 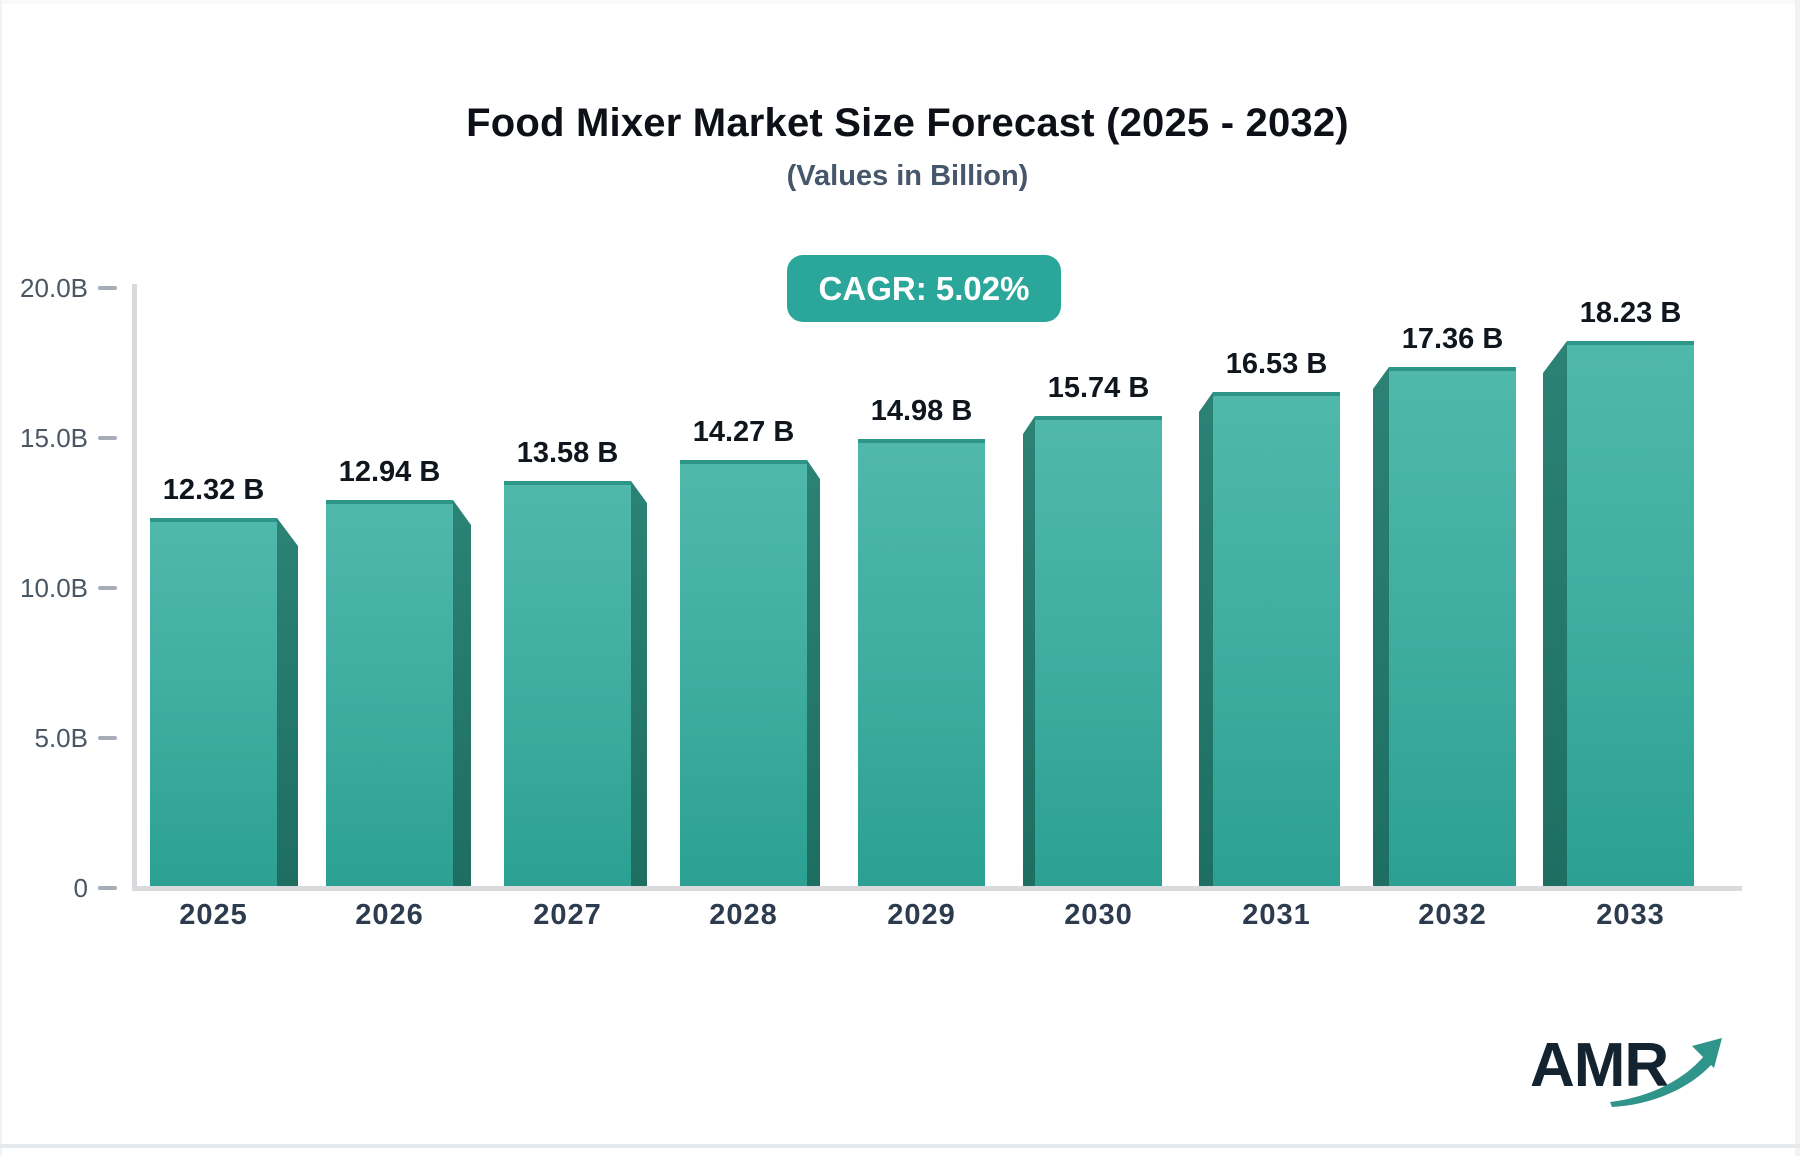 What do you see at coordinates (462, 693) in the screenshot?
I see `bar-side-2026` at bounding box center [462, 693].